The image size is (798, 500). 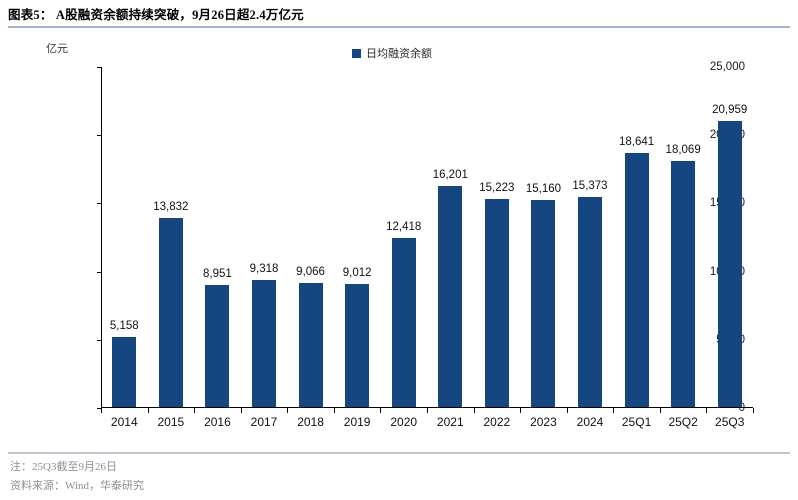 I want to click on legend-swatch-icon, so click(x=356, y=53).